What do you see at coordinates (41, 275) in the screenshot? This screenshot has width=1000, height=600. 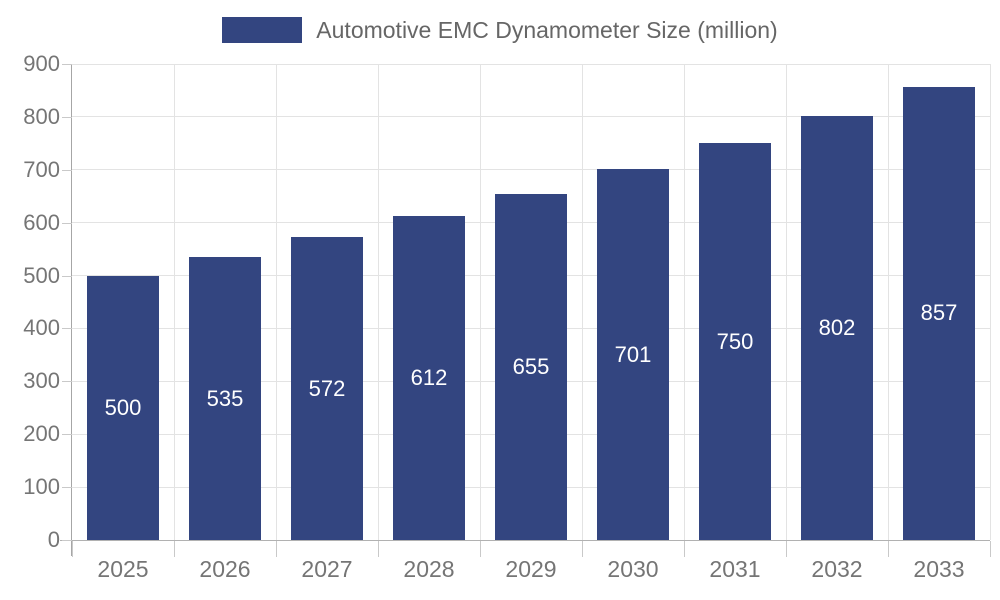 I see `y-axis-label: 500` at bounding box center [41, 275].